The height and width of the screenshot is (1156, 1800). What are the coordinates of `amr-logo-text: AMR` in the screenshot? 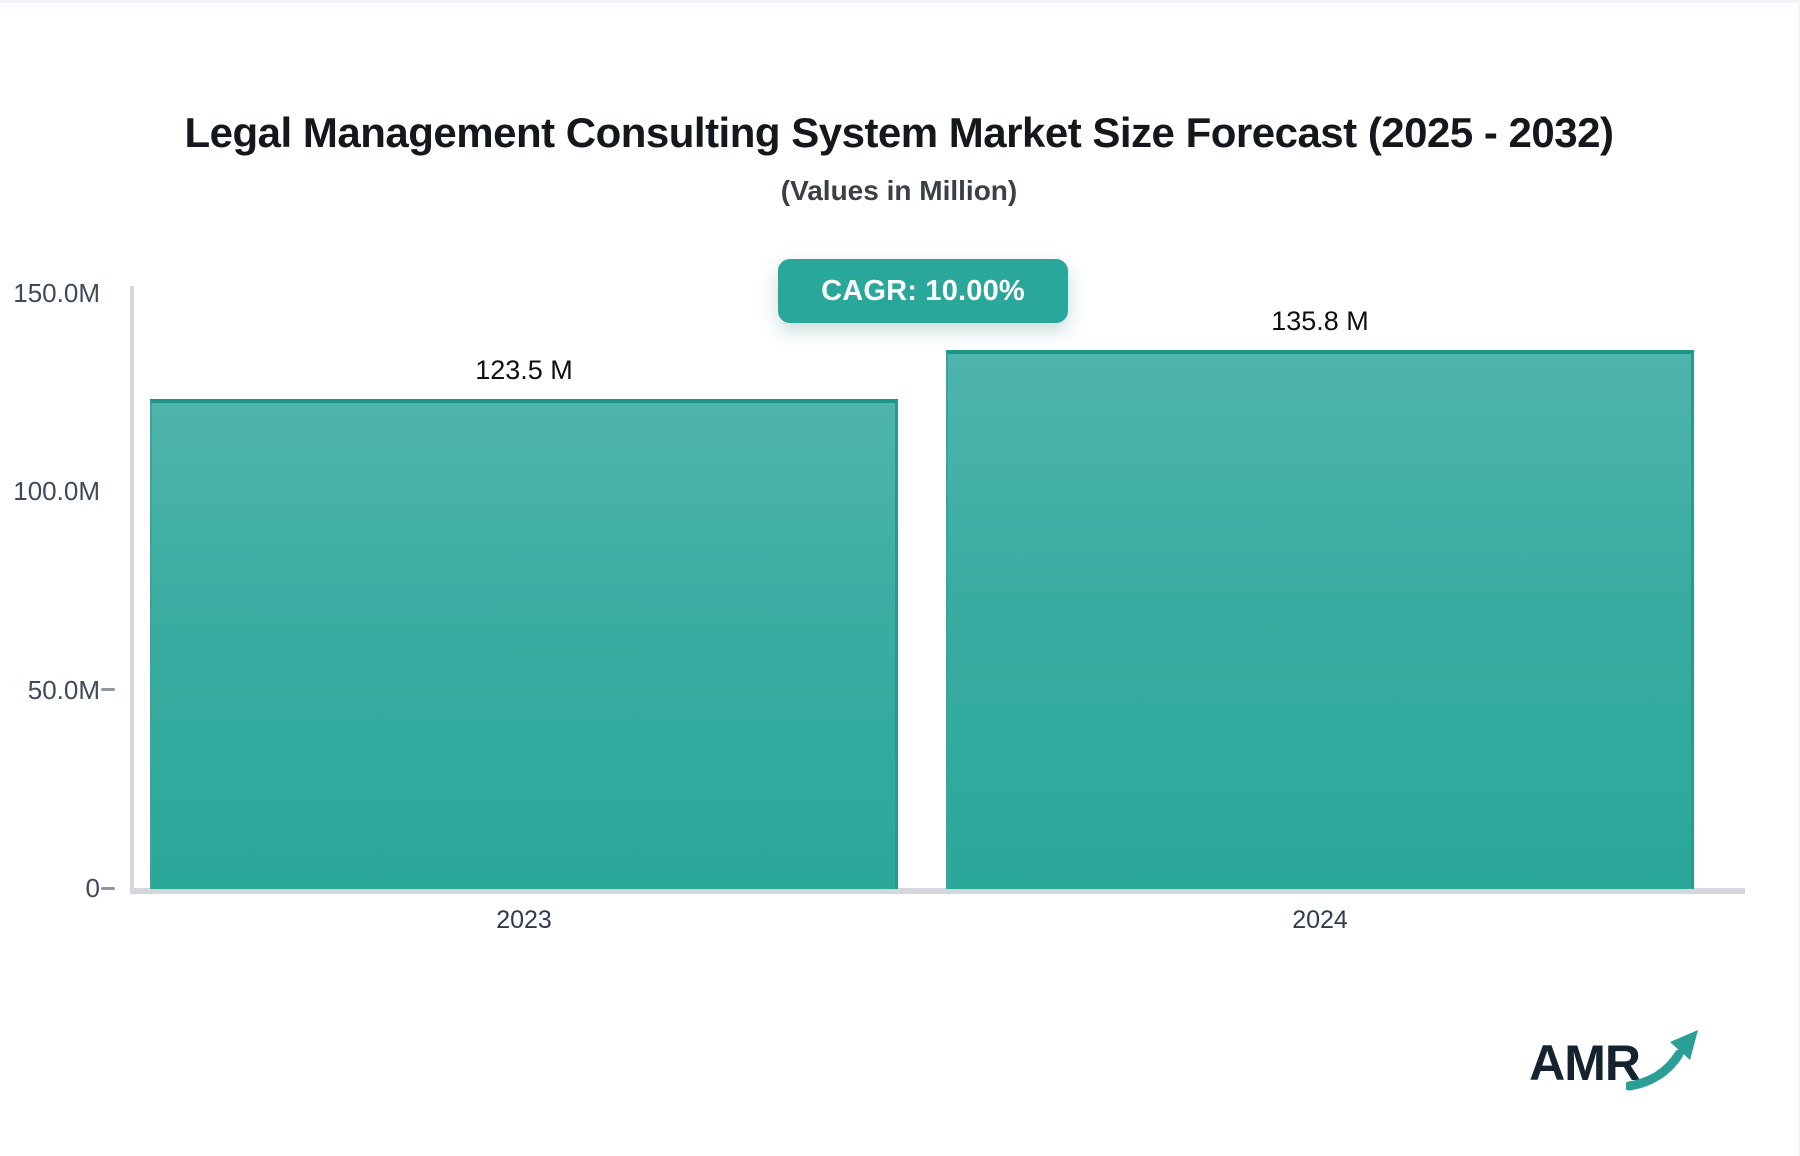 It's located at (1585, 1063).